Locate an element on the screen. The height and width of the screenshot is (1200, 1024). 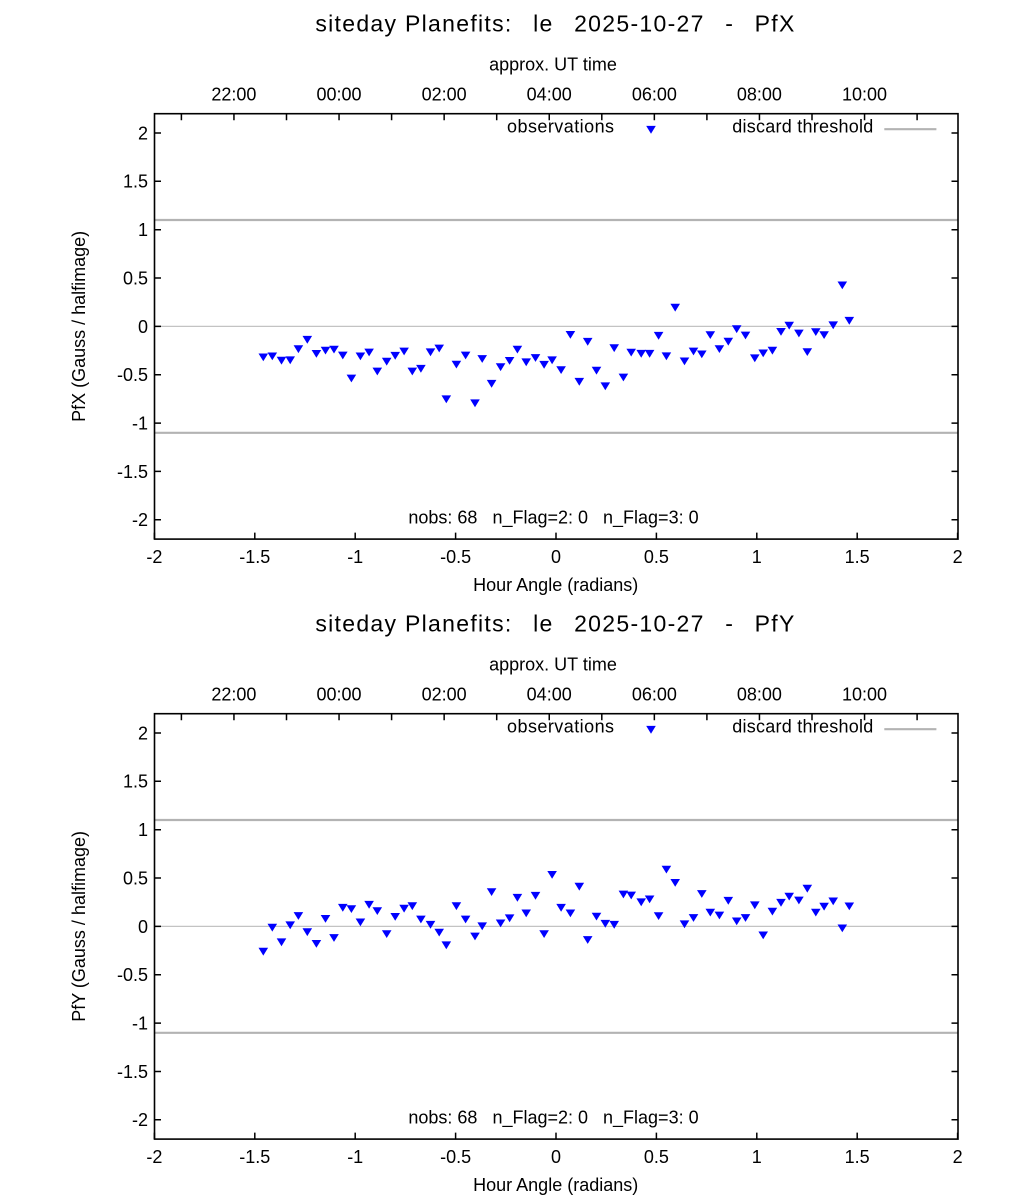
svg-text: PfY (Gauss / halfimage) is located at coordinates (79, 926).